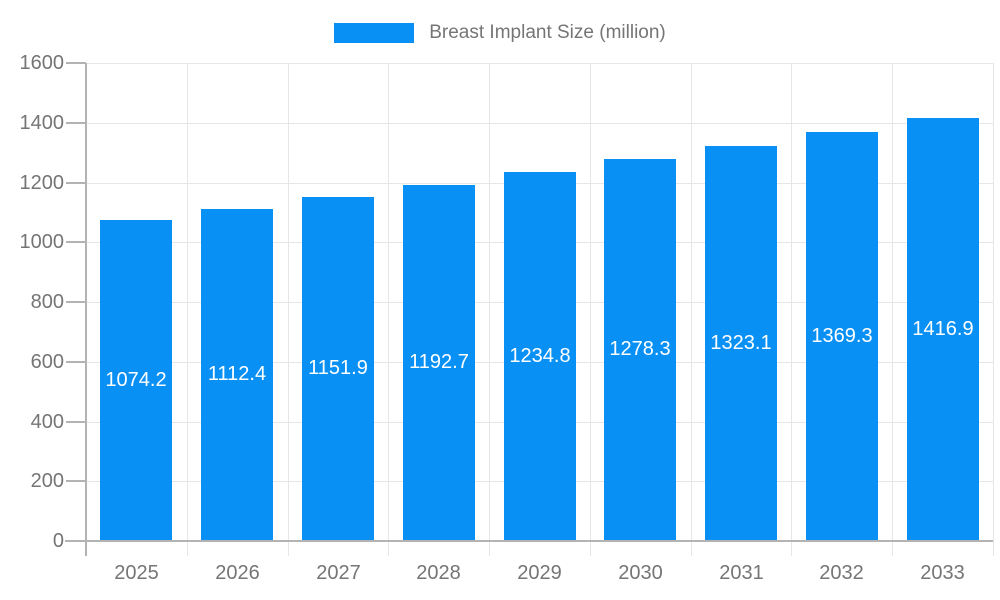  I want to click on bar-value-label: 1192.7, so click(439, 362).